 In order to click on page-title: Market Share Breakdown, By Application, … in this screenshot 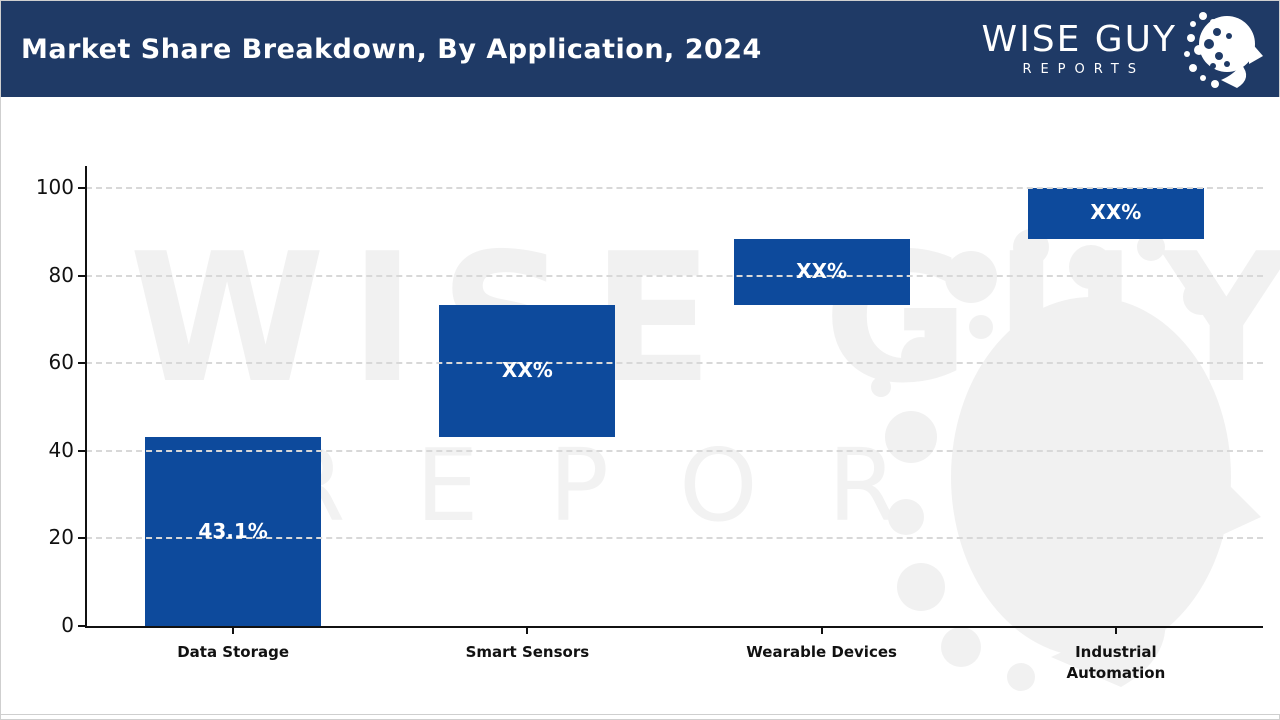, I will do `click(391, 49)`.